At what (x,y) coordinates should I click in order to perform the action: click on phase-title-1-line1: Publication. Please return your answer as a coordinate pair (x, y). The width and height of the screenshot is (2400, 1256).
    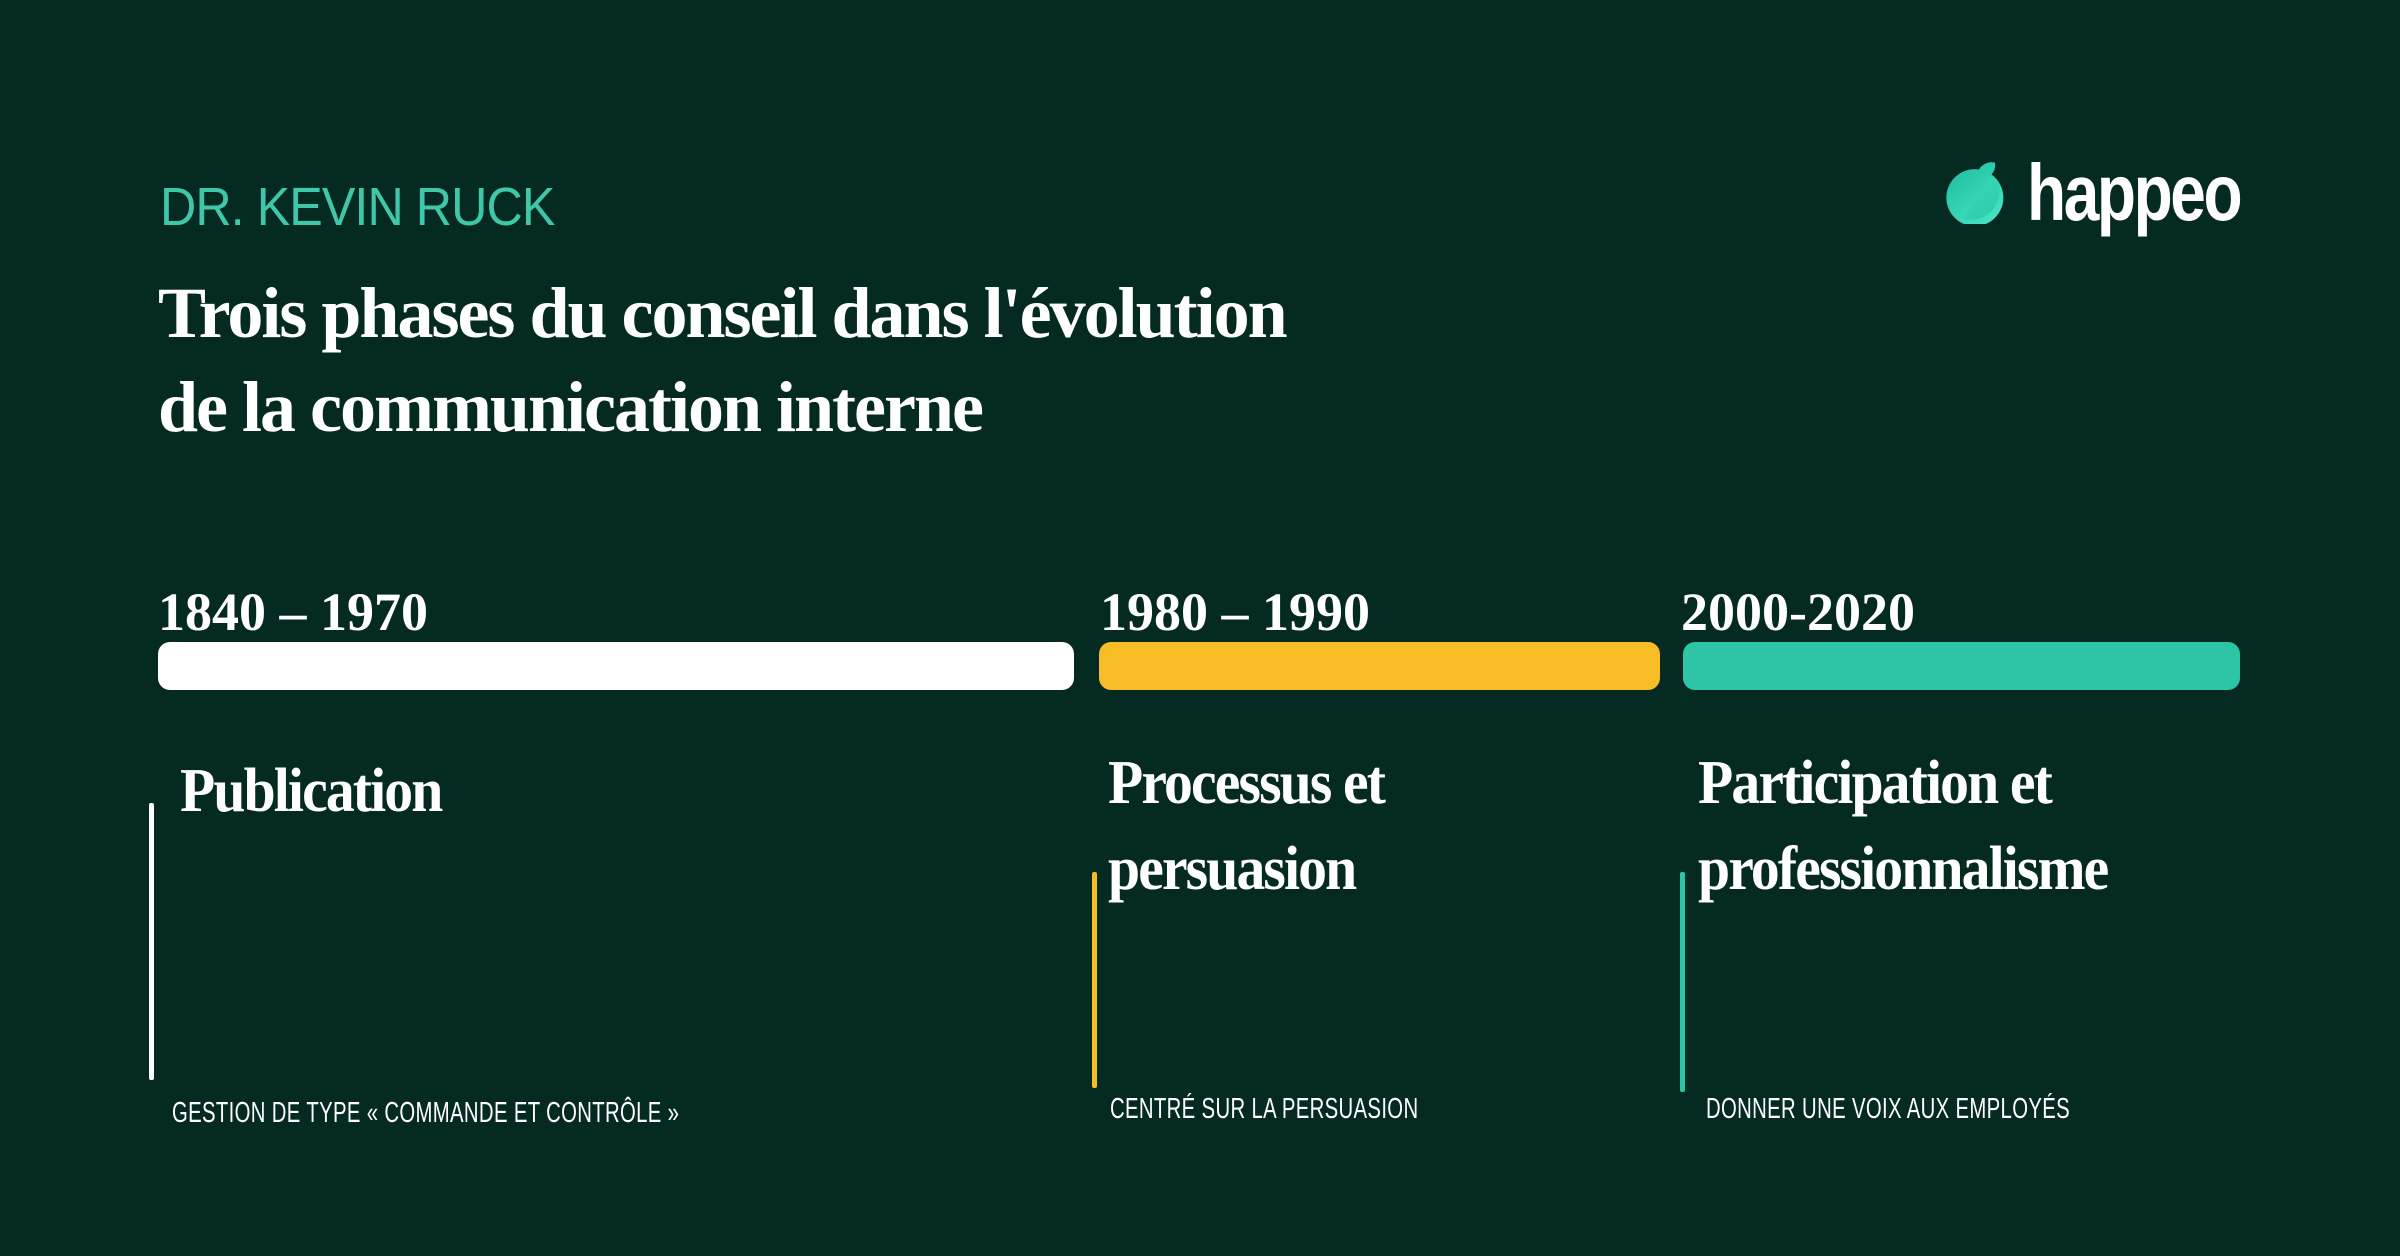
    Looking at the image, I should click on (311, 791).